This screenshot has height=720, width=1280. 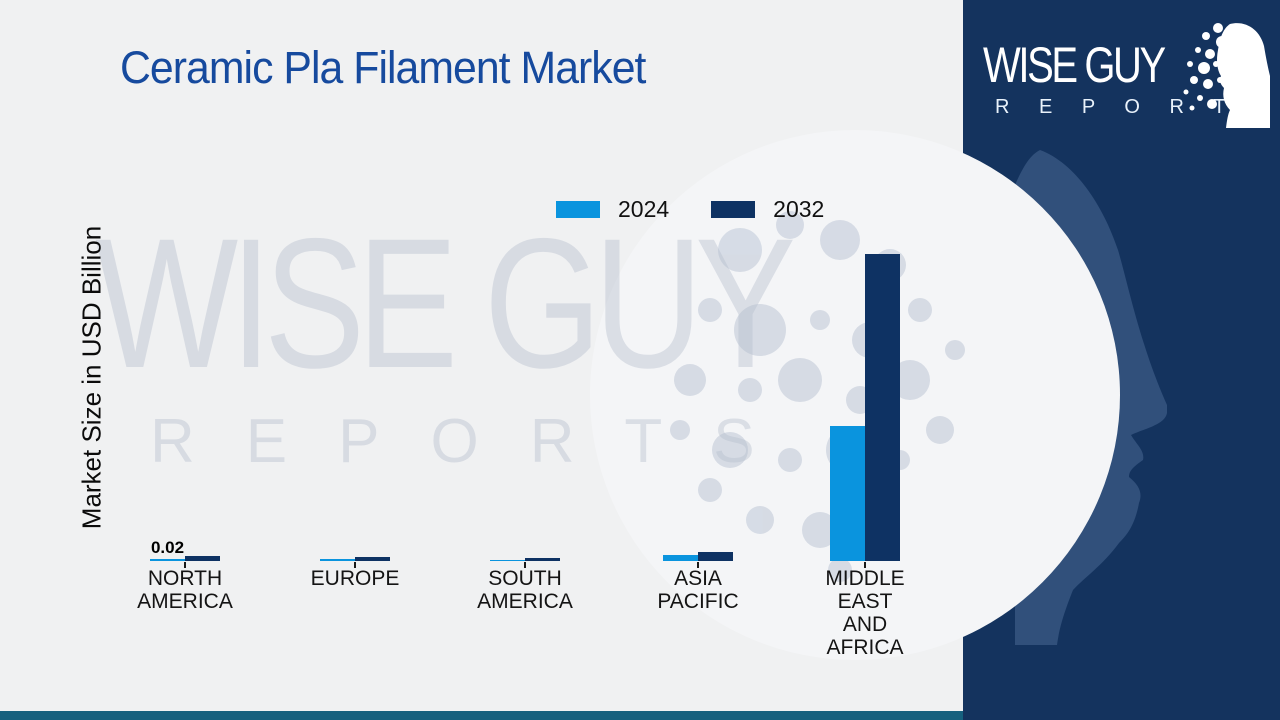 I want to click on axis-tick-south-america, so click(x=525, y=565).